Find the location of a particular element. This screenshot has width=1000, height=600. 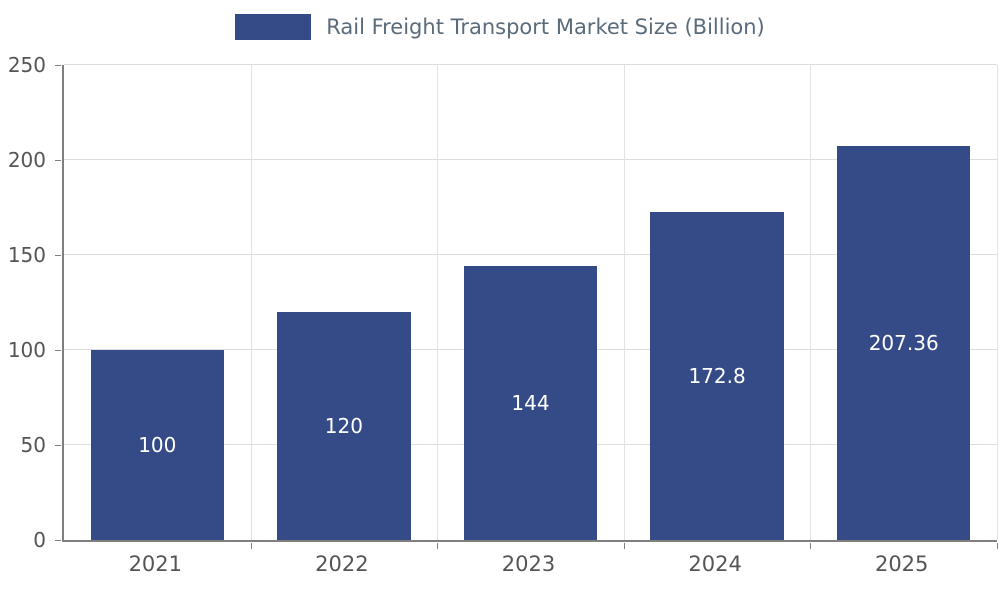

bar-value-label: 207.36 is located at coordinates (903, 343).